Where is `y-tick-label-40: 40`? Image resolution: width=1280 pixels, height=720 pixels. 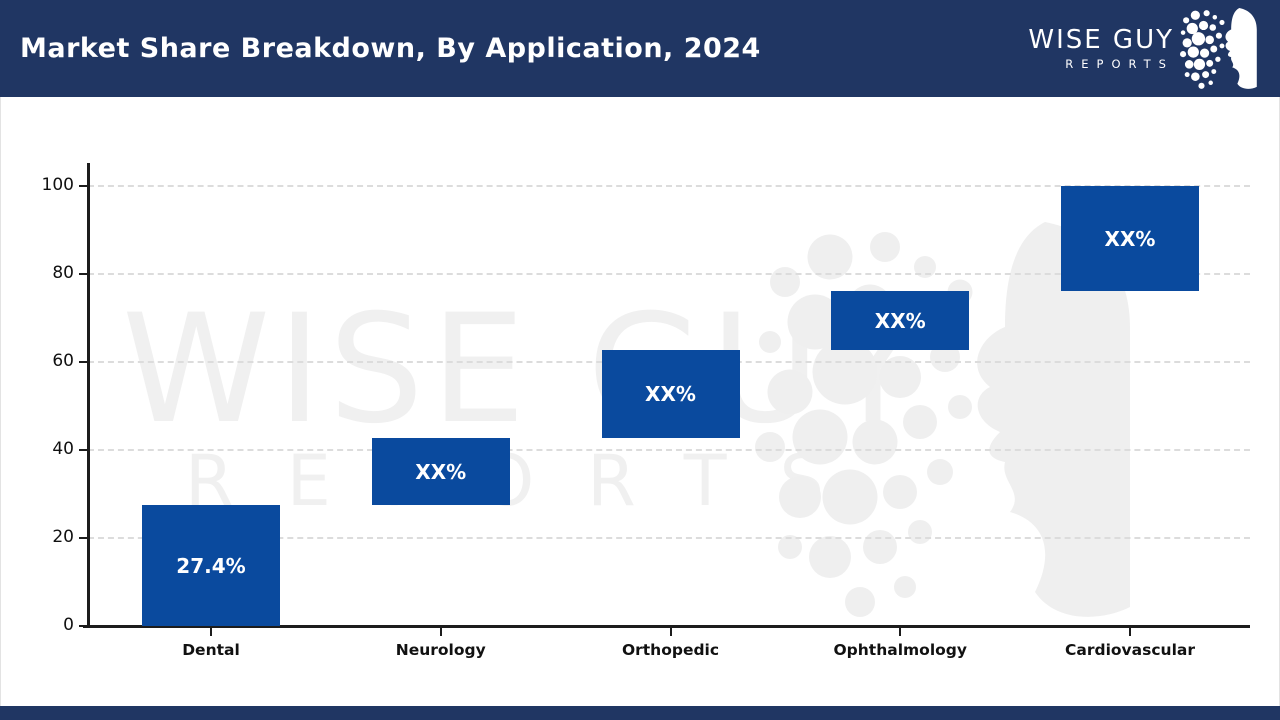
y-tick-label-40: 40 is located at coordinates (63, 449).